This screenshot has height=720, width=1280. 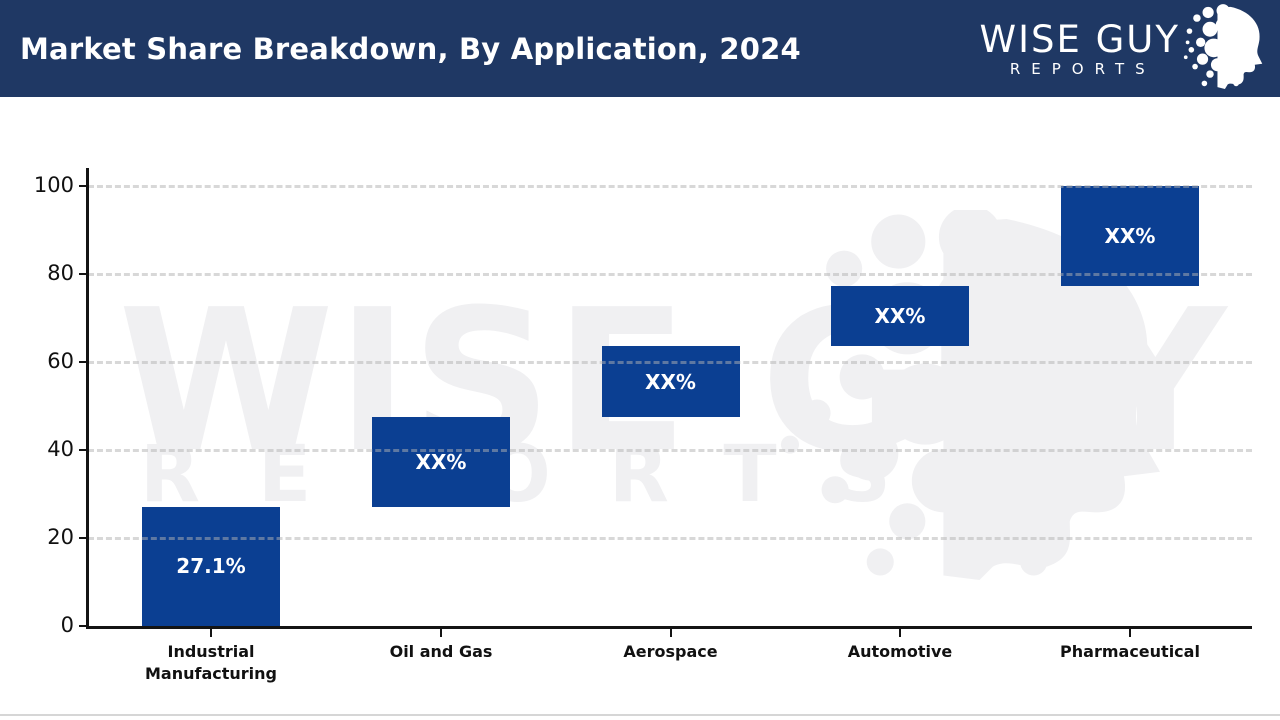 What do you see at coordinates (441, 651) in the screenshot?
I see `x-category-label: Oil and Gas` at bounding box center [441, 651].